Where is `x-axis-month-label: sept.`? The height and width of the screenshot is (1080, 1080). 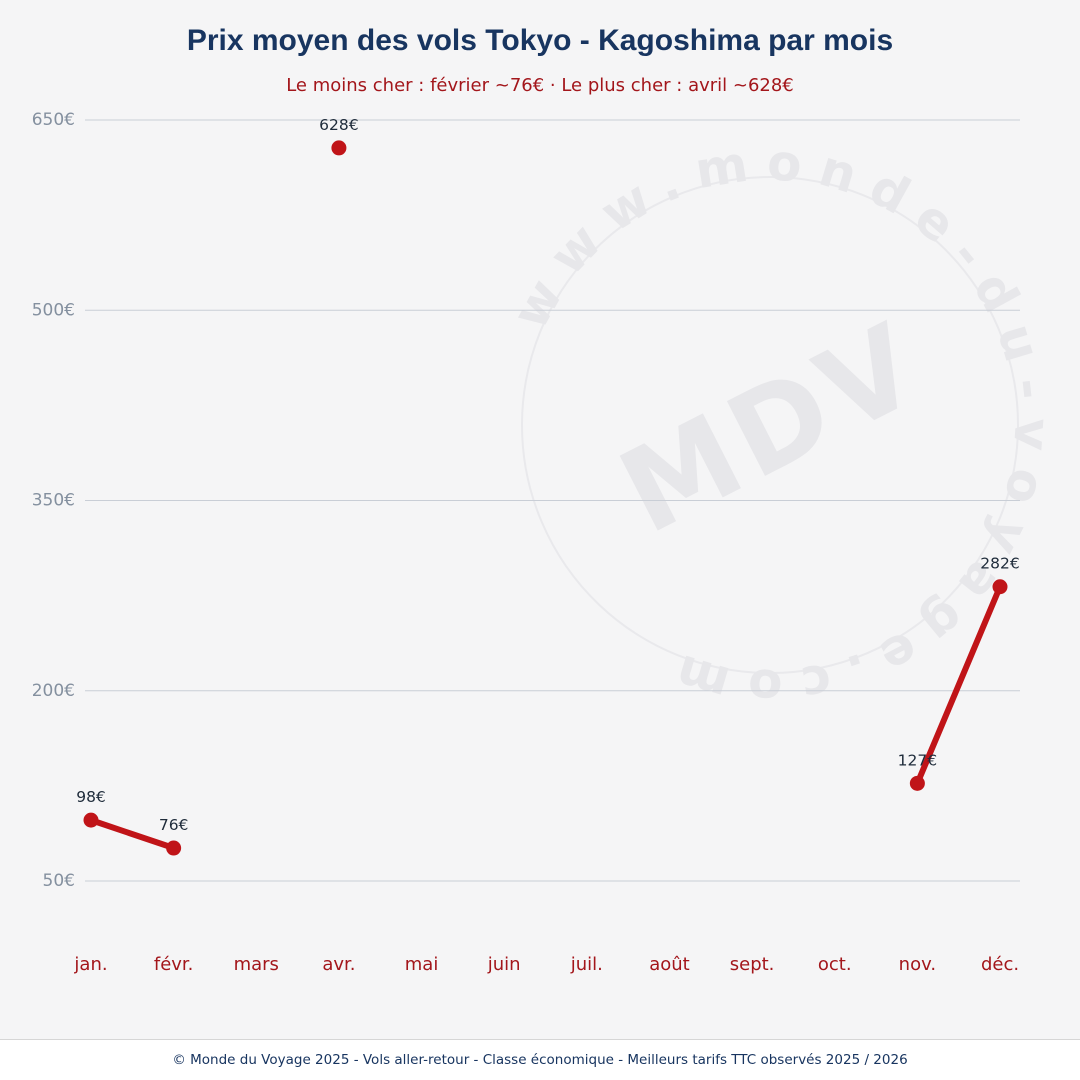 x-axis-month-label: sept. is located at coordinates (752, 964).